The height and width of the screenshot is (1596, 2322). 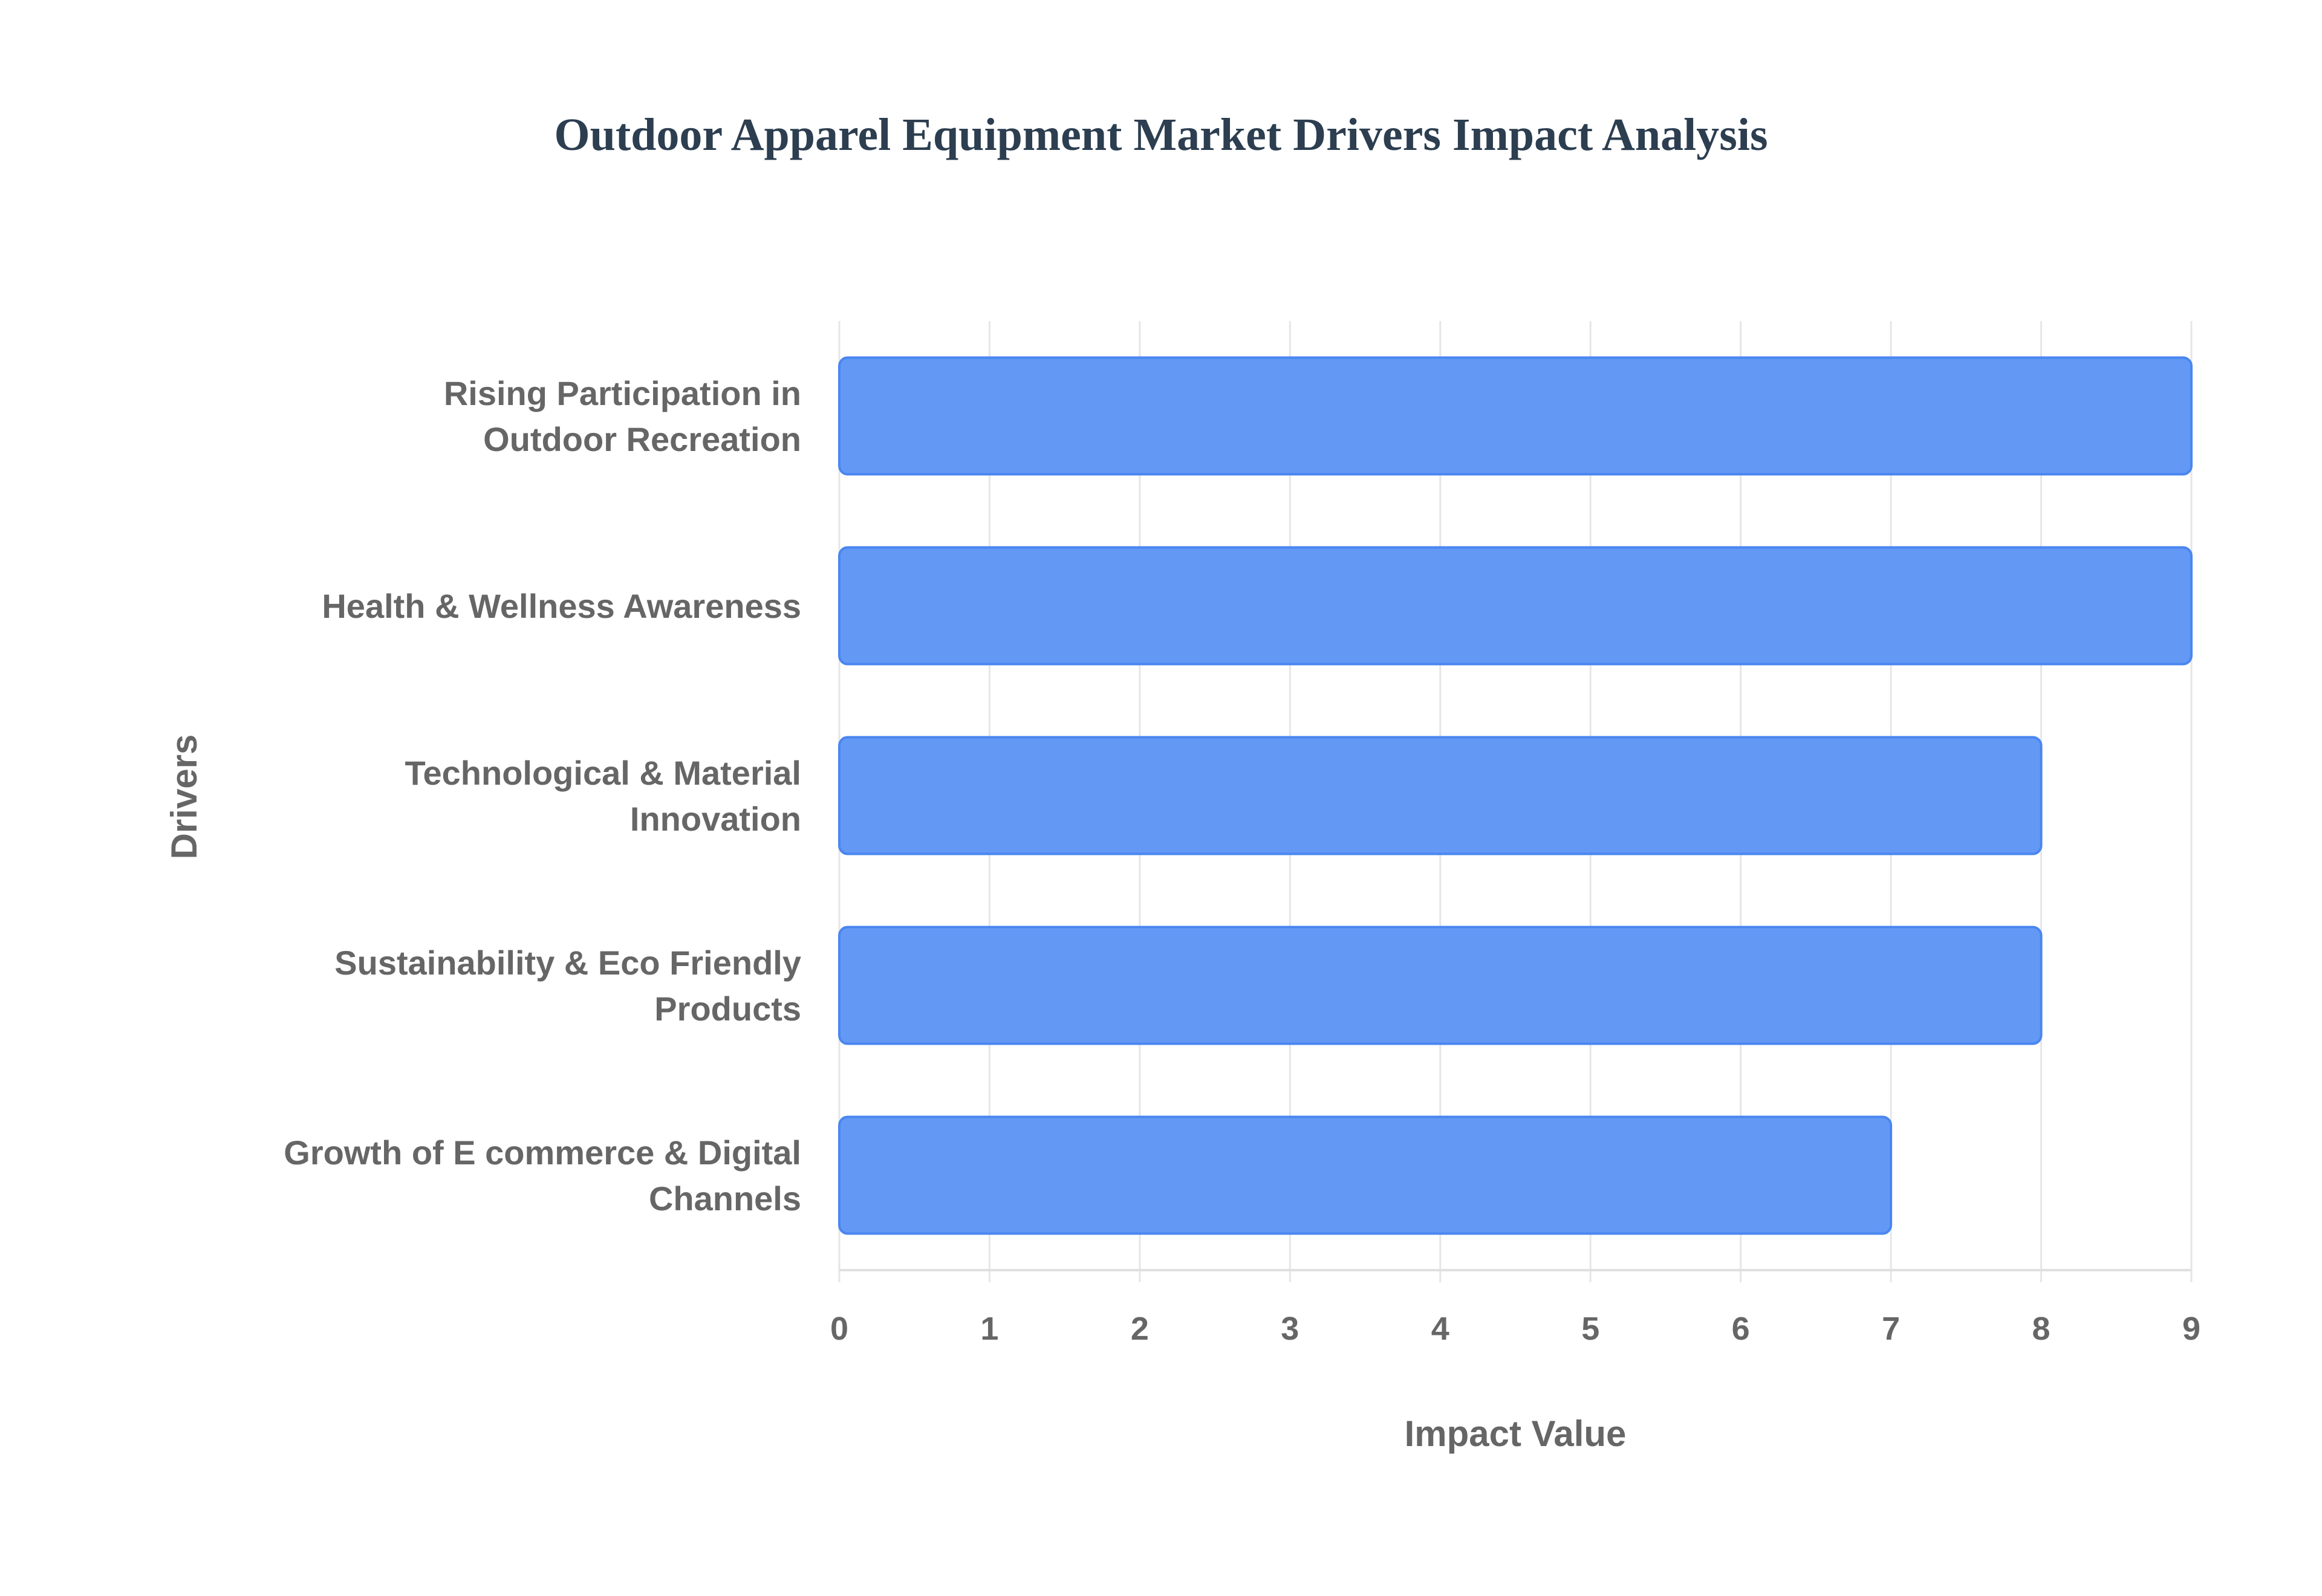 I want to click on category-label: Health & Wellness Awareness, so click(x=561, y=606).